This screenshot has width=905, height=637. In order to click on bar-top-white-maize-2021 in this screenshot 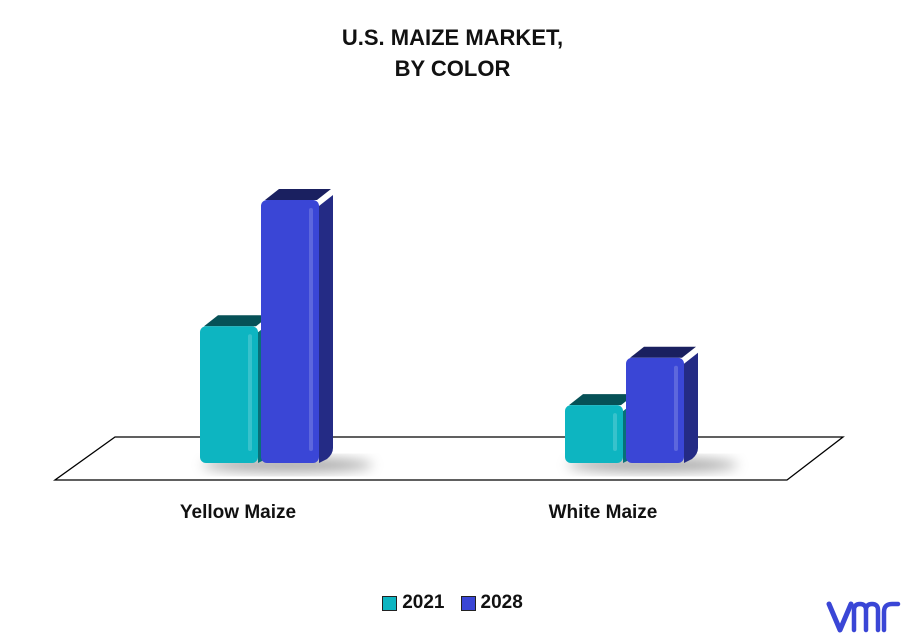, I will do `click(602, 400)`.